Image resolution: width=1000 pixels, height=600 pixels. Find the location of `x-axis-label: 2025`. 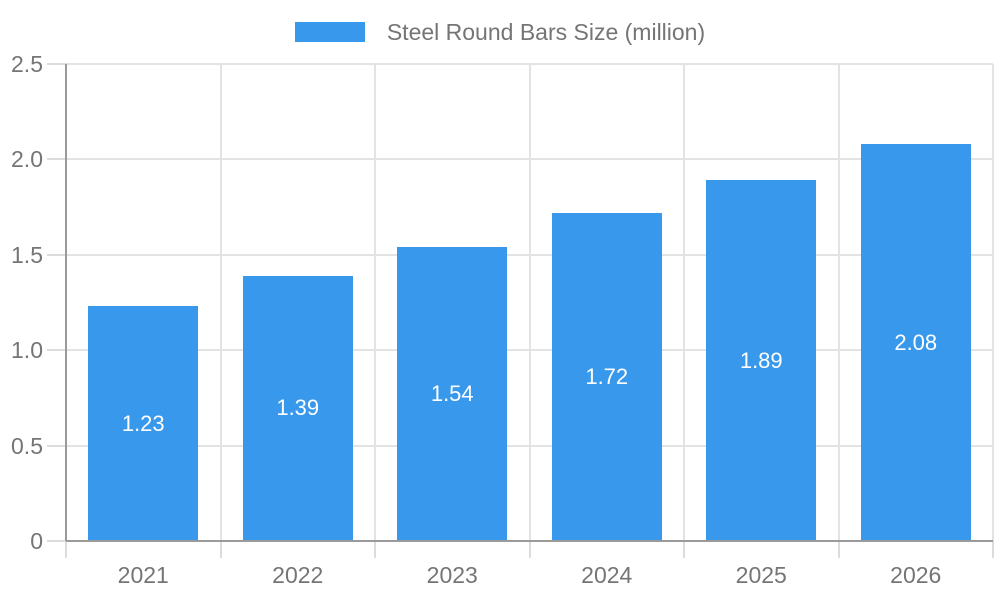

x-axis-label: 2025 is located at coordinates (761, 575).